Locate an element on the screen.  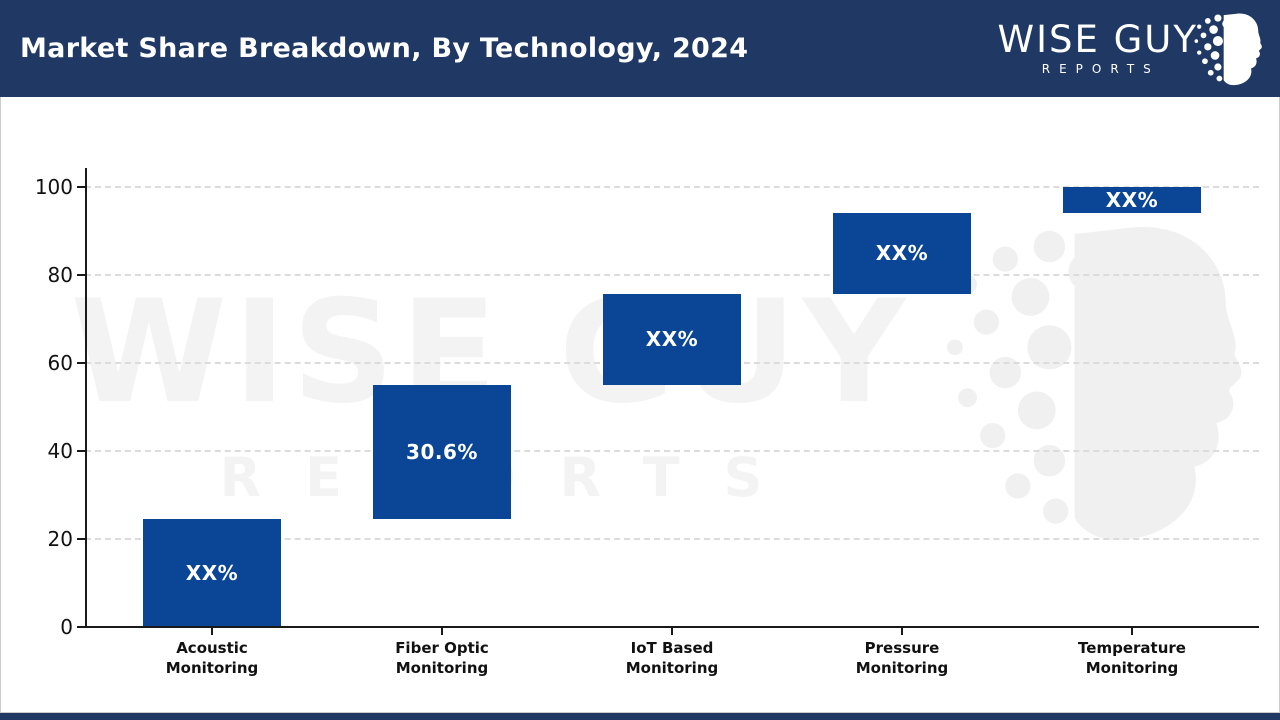
bar-value-label: 30.6% is located at coordinates (442, 451).